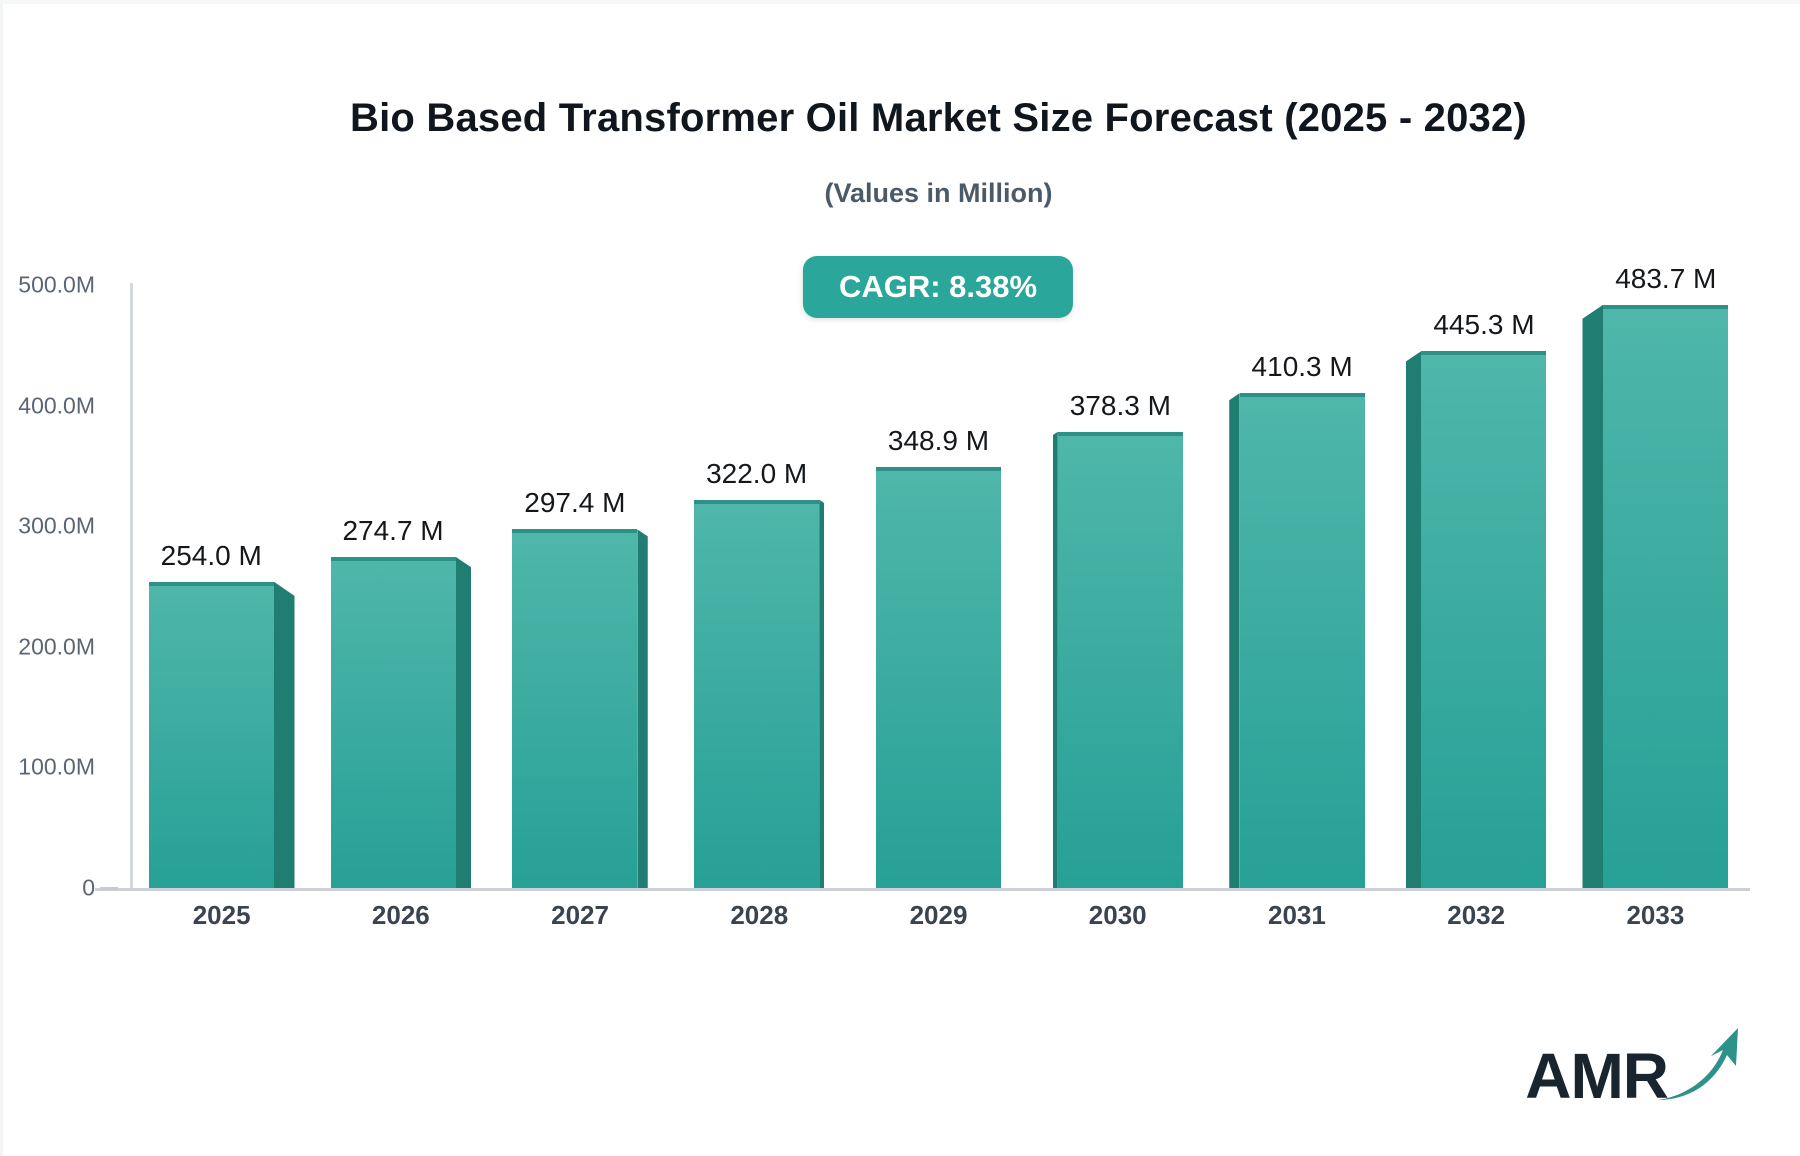  Describe the element at coordinates (642, 708) in the screenshot. I see `bar-side-2027` at that location.